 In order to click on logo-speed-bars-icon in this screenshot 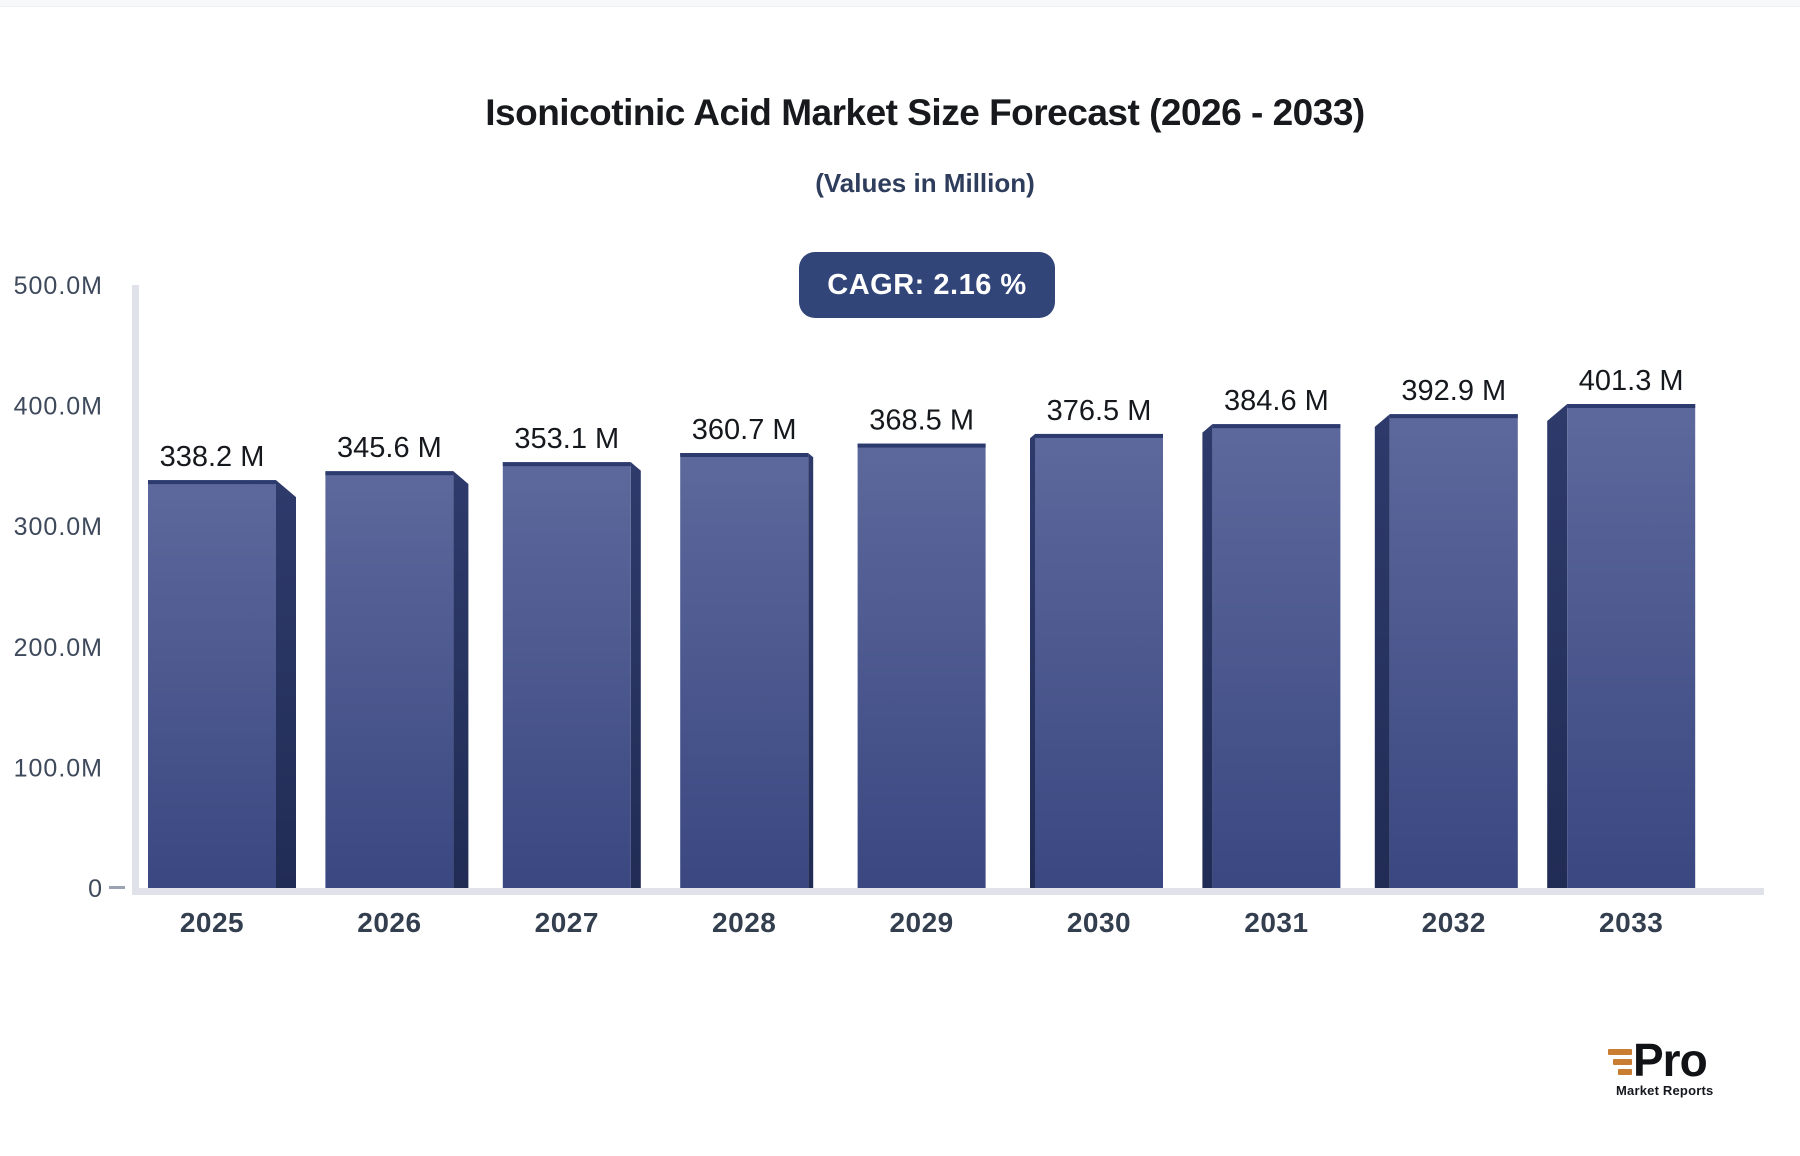, I will do `click(1620, 1064)`.